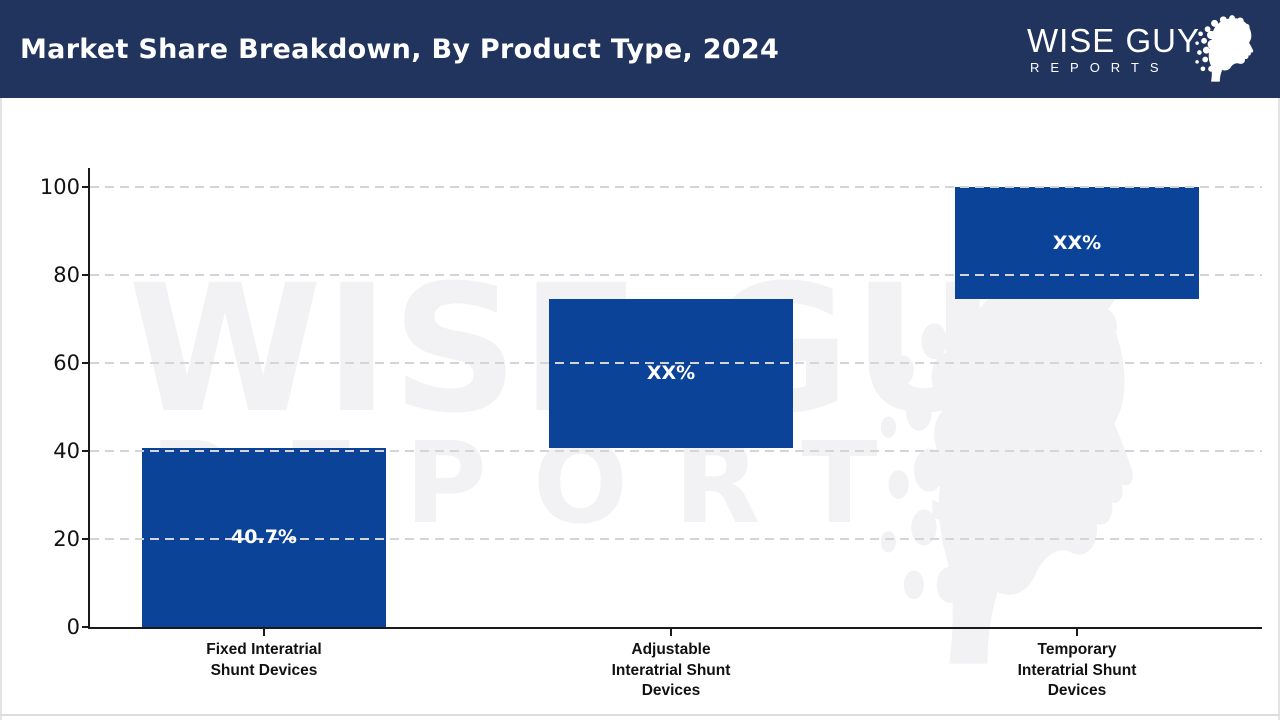 The width and height of the screenshot is (1280, 720). Describe the element at coordinates (1099, 67) in the screenshot. I see `brand-subname: REPORTS` at that location.